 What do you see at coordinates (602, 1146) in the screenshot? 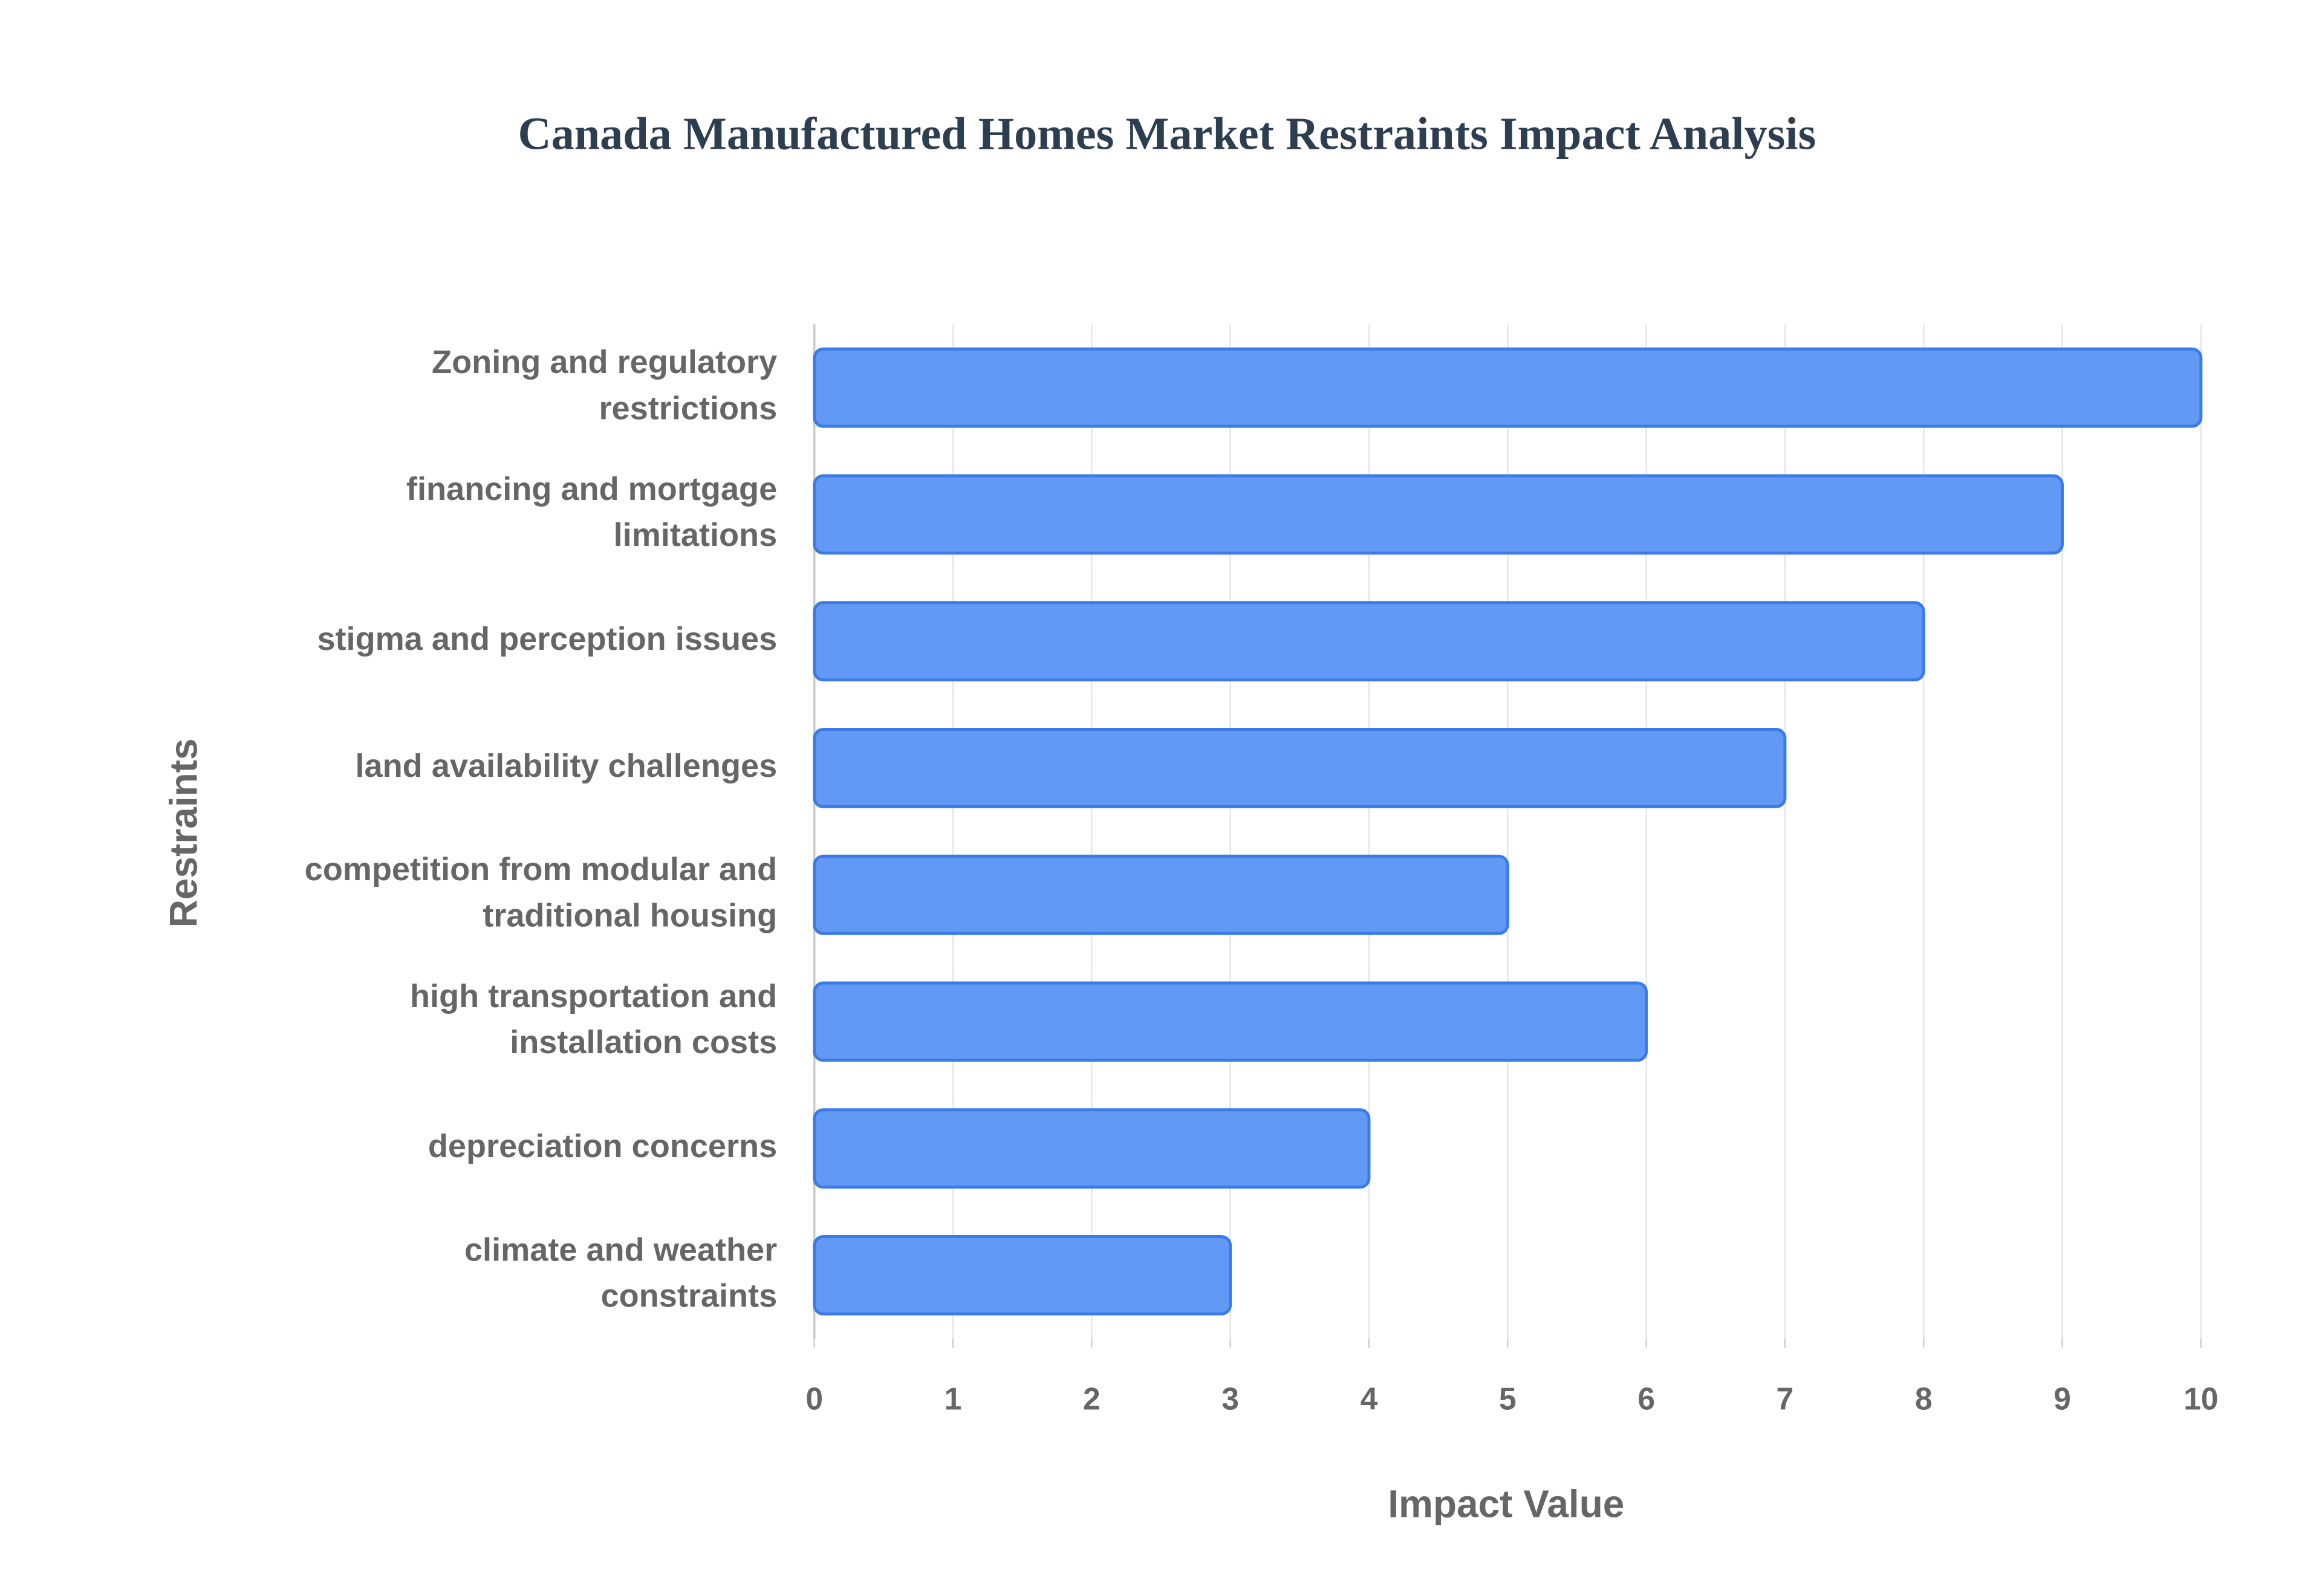
I see `y-tick-label: depreciation concerns` at bounding box center [602, 1146].